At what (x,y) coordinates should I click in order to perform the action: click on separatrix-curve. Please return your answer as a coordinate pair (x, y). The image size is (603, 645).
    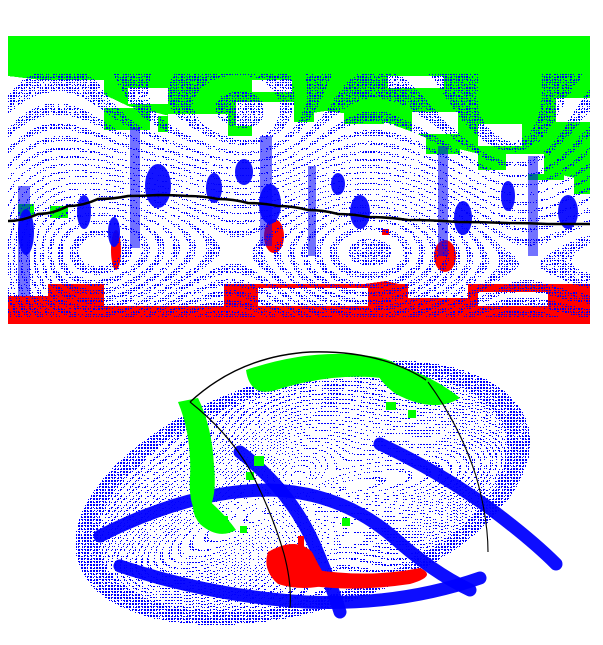
    Looking at the image, I should click on (299, 209).